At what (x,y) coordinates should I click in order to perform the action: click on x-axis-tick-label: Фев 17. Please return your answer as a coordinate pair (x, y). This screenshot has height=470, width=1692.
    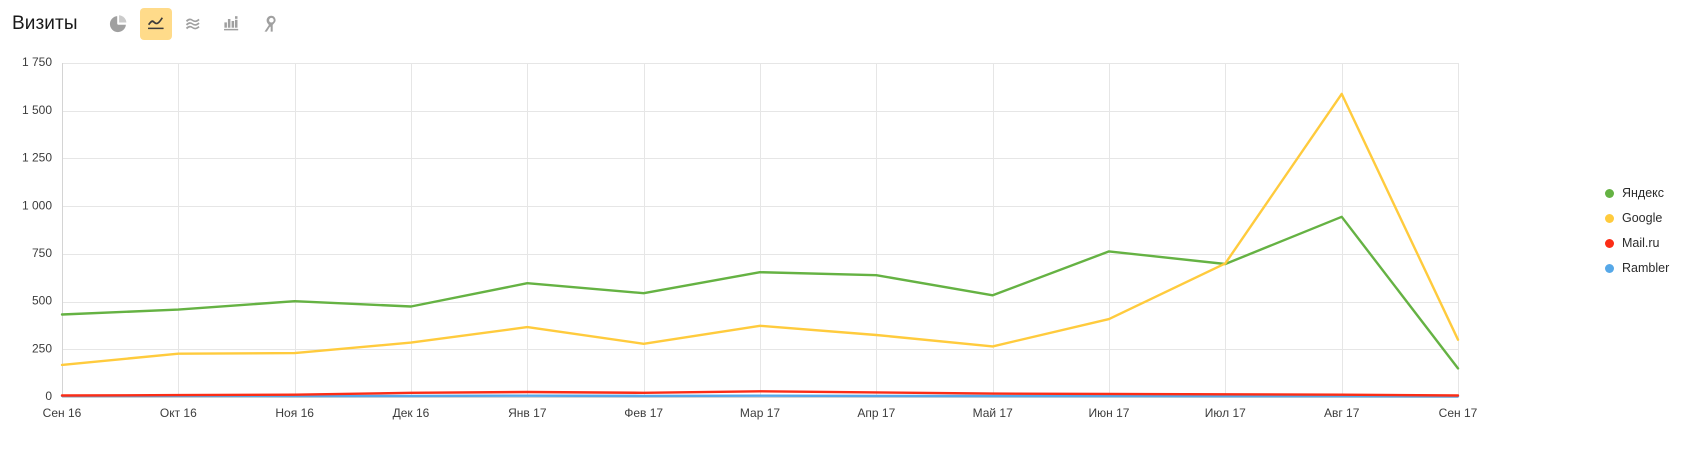
    Looking at the image, I should click on (643, 413).